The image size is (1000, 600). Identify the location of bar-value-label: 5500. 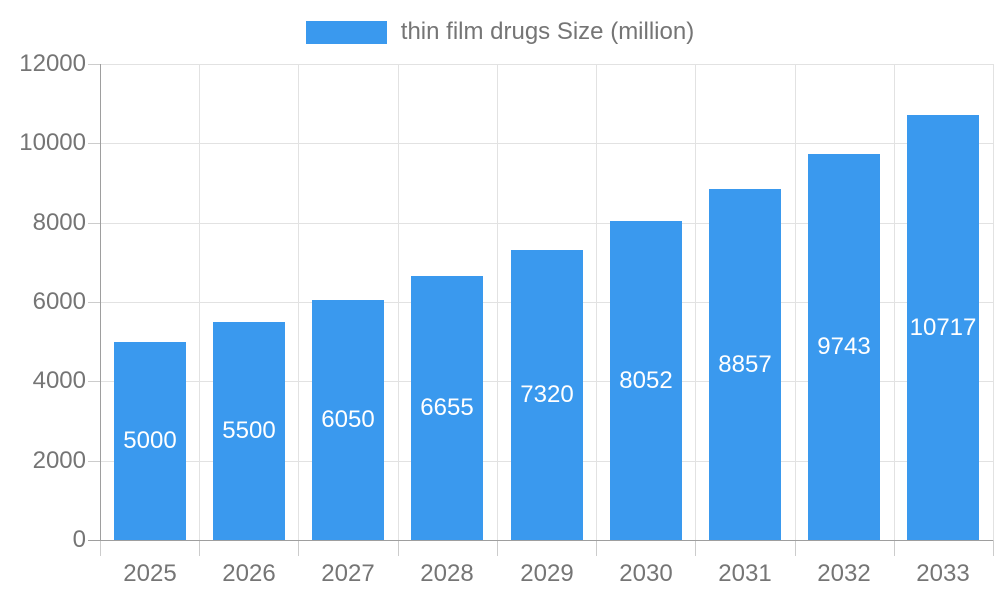
(249, 430).